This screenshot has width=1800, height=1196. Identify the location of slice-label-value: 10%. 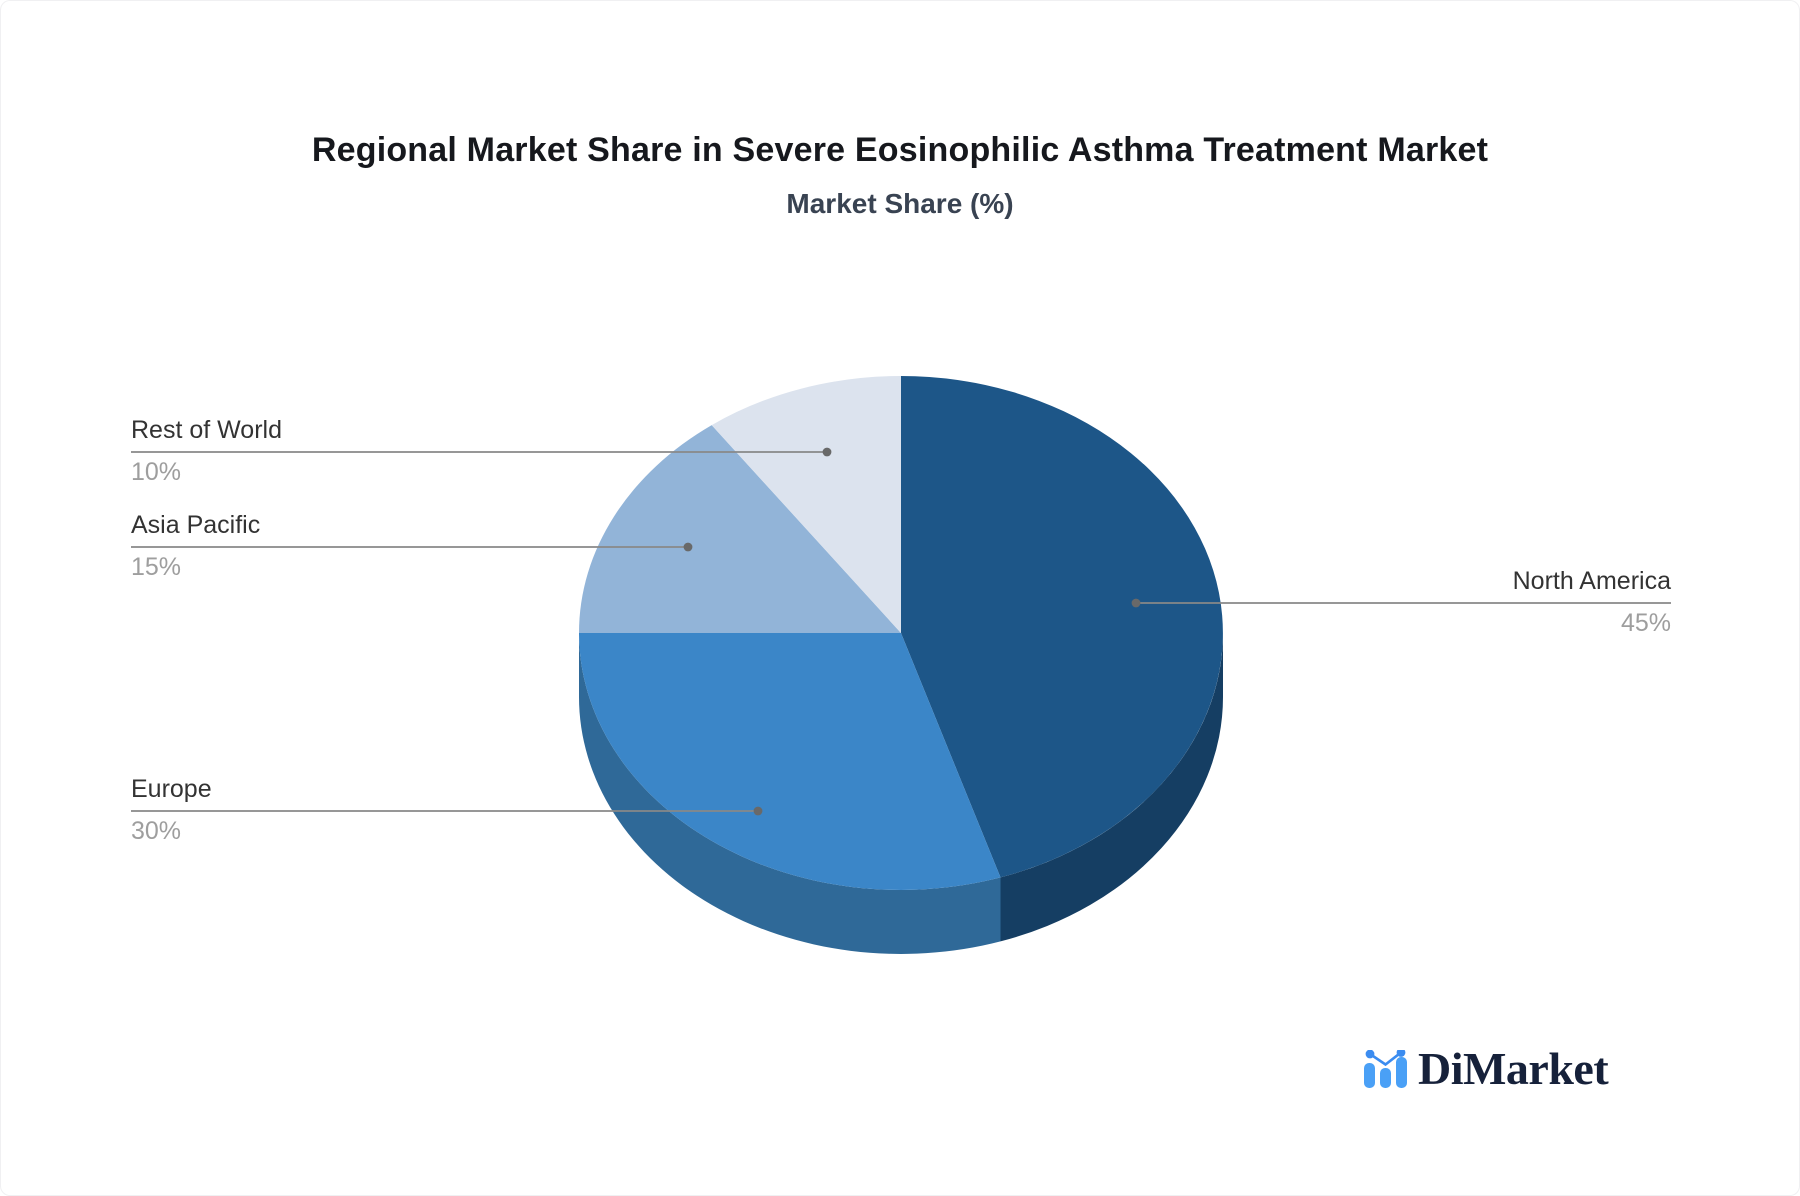
(156, 472).